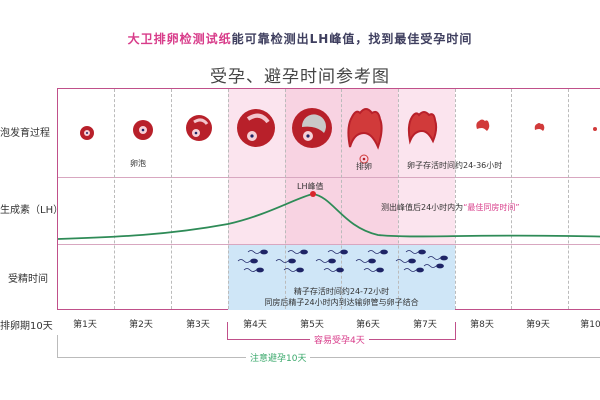 The image size is (600, 400). What do you see at coordinates (278, 357) in the screenshot?
I see `avoid-bracket-label: 注意避孕10天` at bounding box center [278, 357].